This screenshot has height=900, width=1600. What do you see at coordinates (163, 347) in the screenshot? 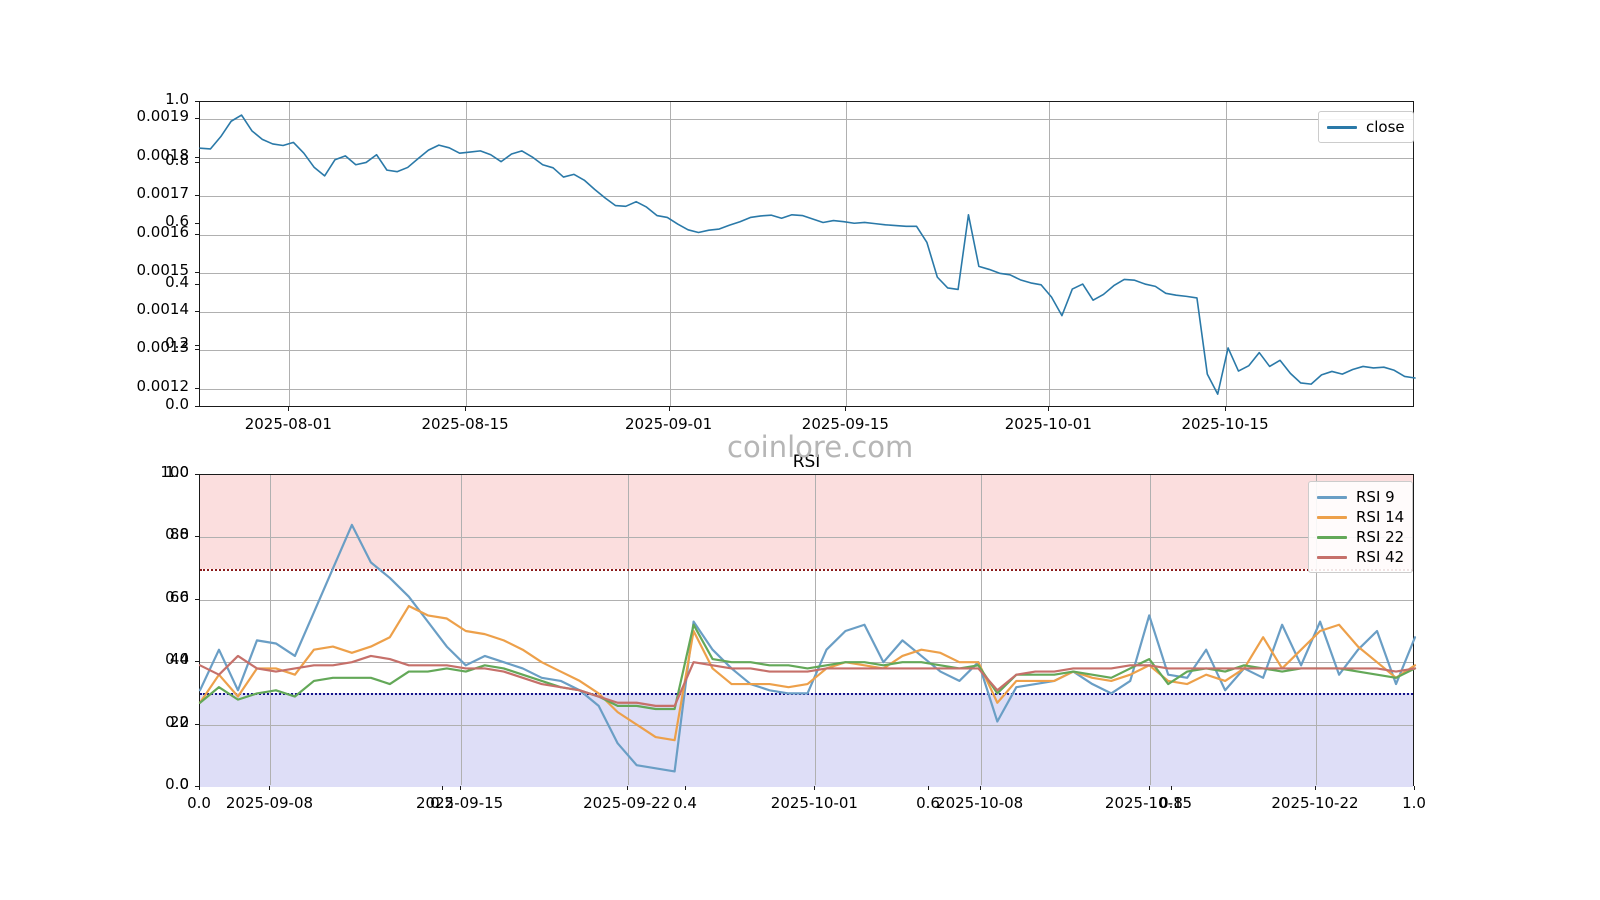
I see `y-axis-tick-label: 0.0013` at bounding box center [163, 347].